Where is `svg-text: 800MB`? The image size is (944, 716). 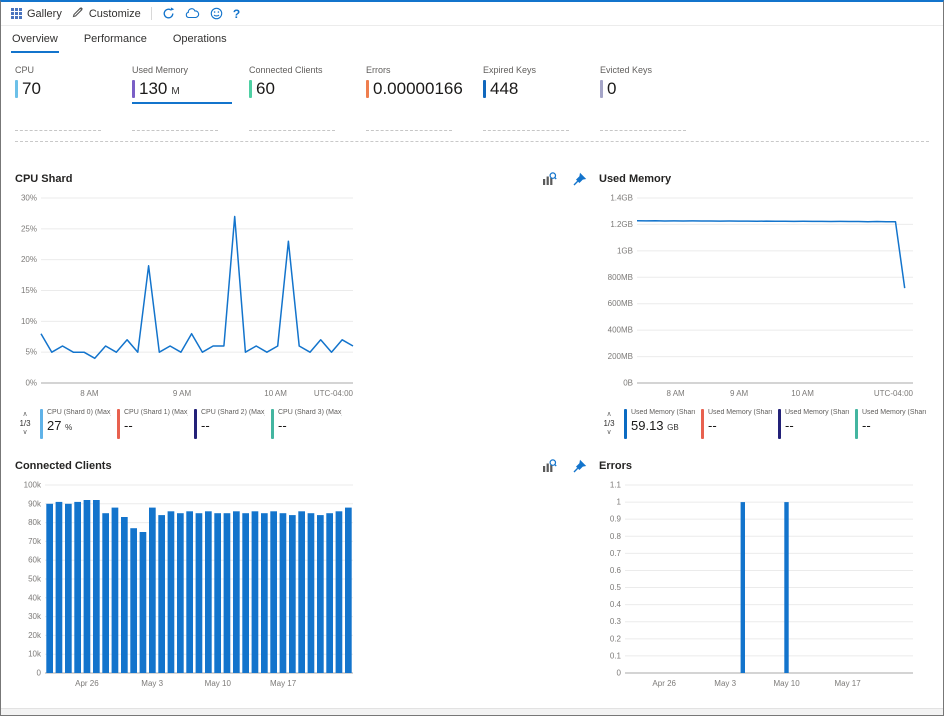 svg-text: 800MB is located at coordinates (620, 277).